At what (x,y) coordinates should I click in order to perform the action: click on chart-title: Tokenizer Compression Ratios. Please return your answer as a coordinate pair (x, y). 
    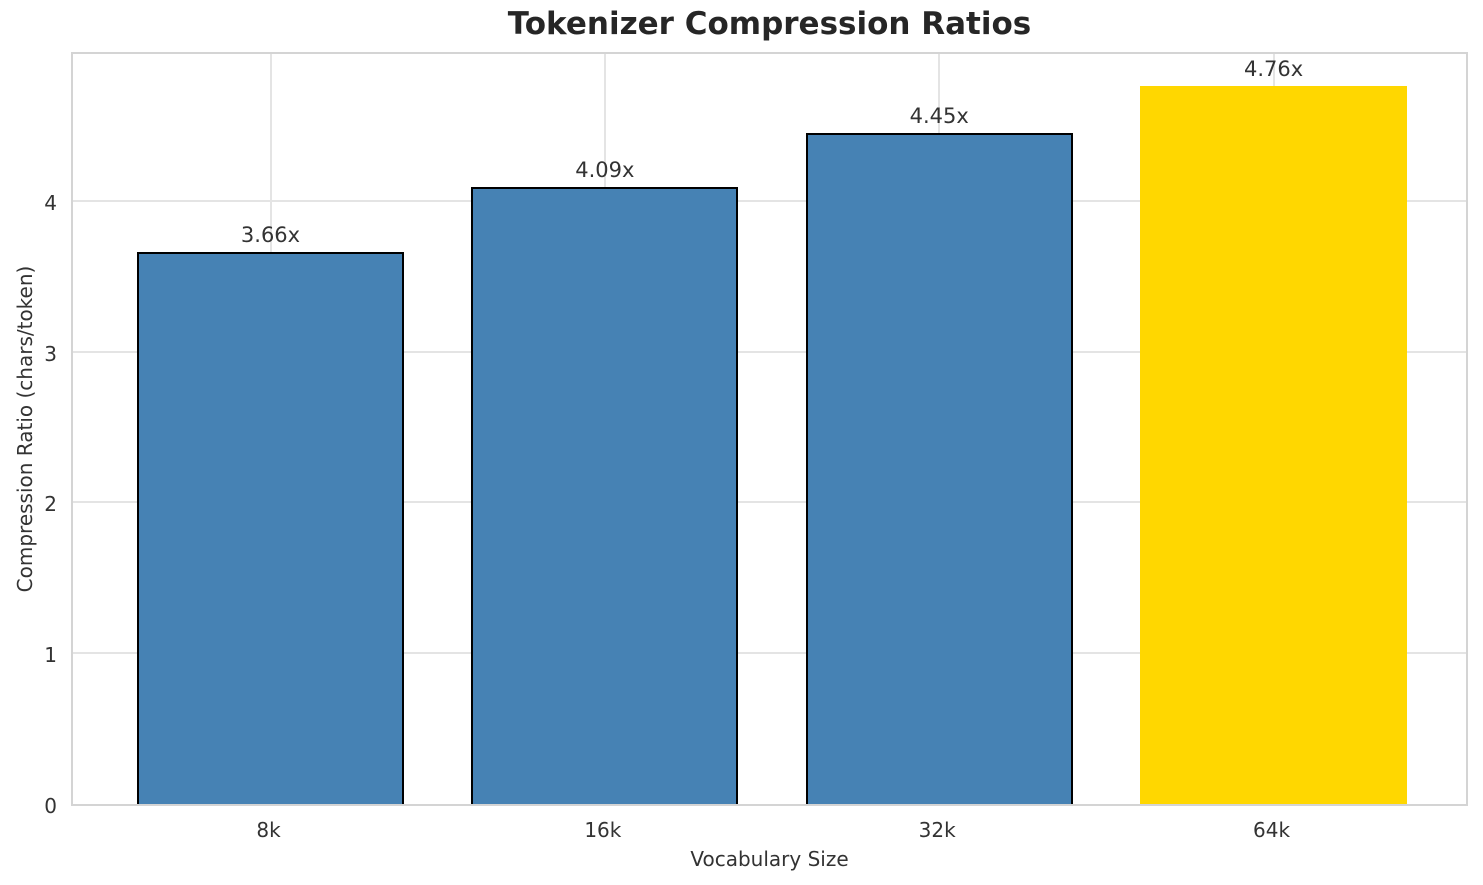
    Looking at the image, I should click on (769, 24).